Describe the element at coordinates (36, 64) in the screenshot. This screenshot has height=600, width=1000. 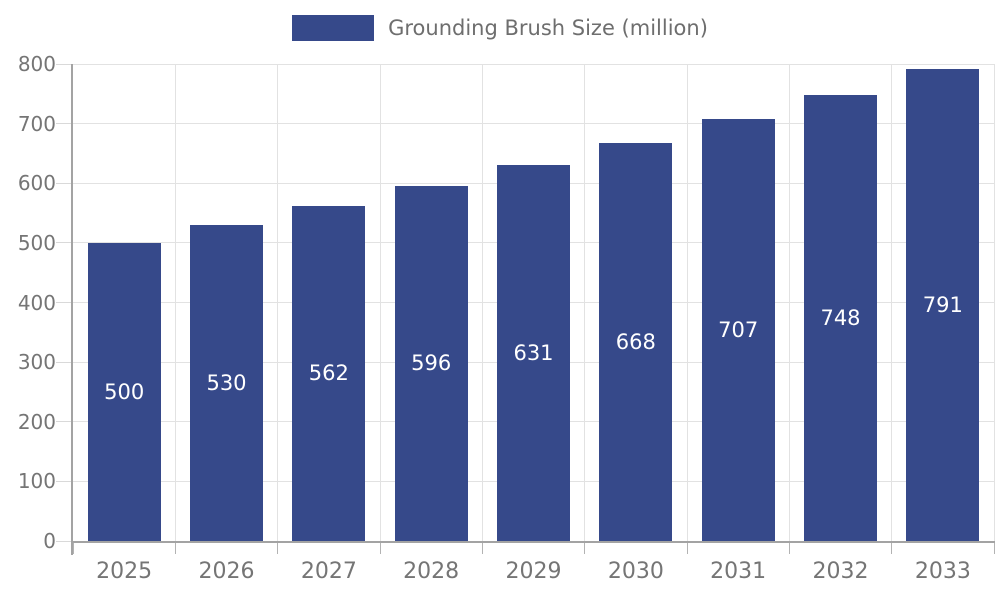
I see `y-tick-label: 800` at that location.